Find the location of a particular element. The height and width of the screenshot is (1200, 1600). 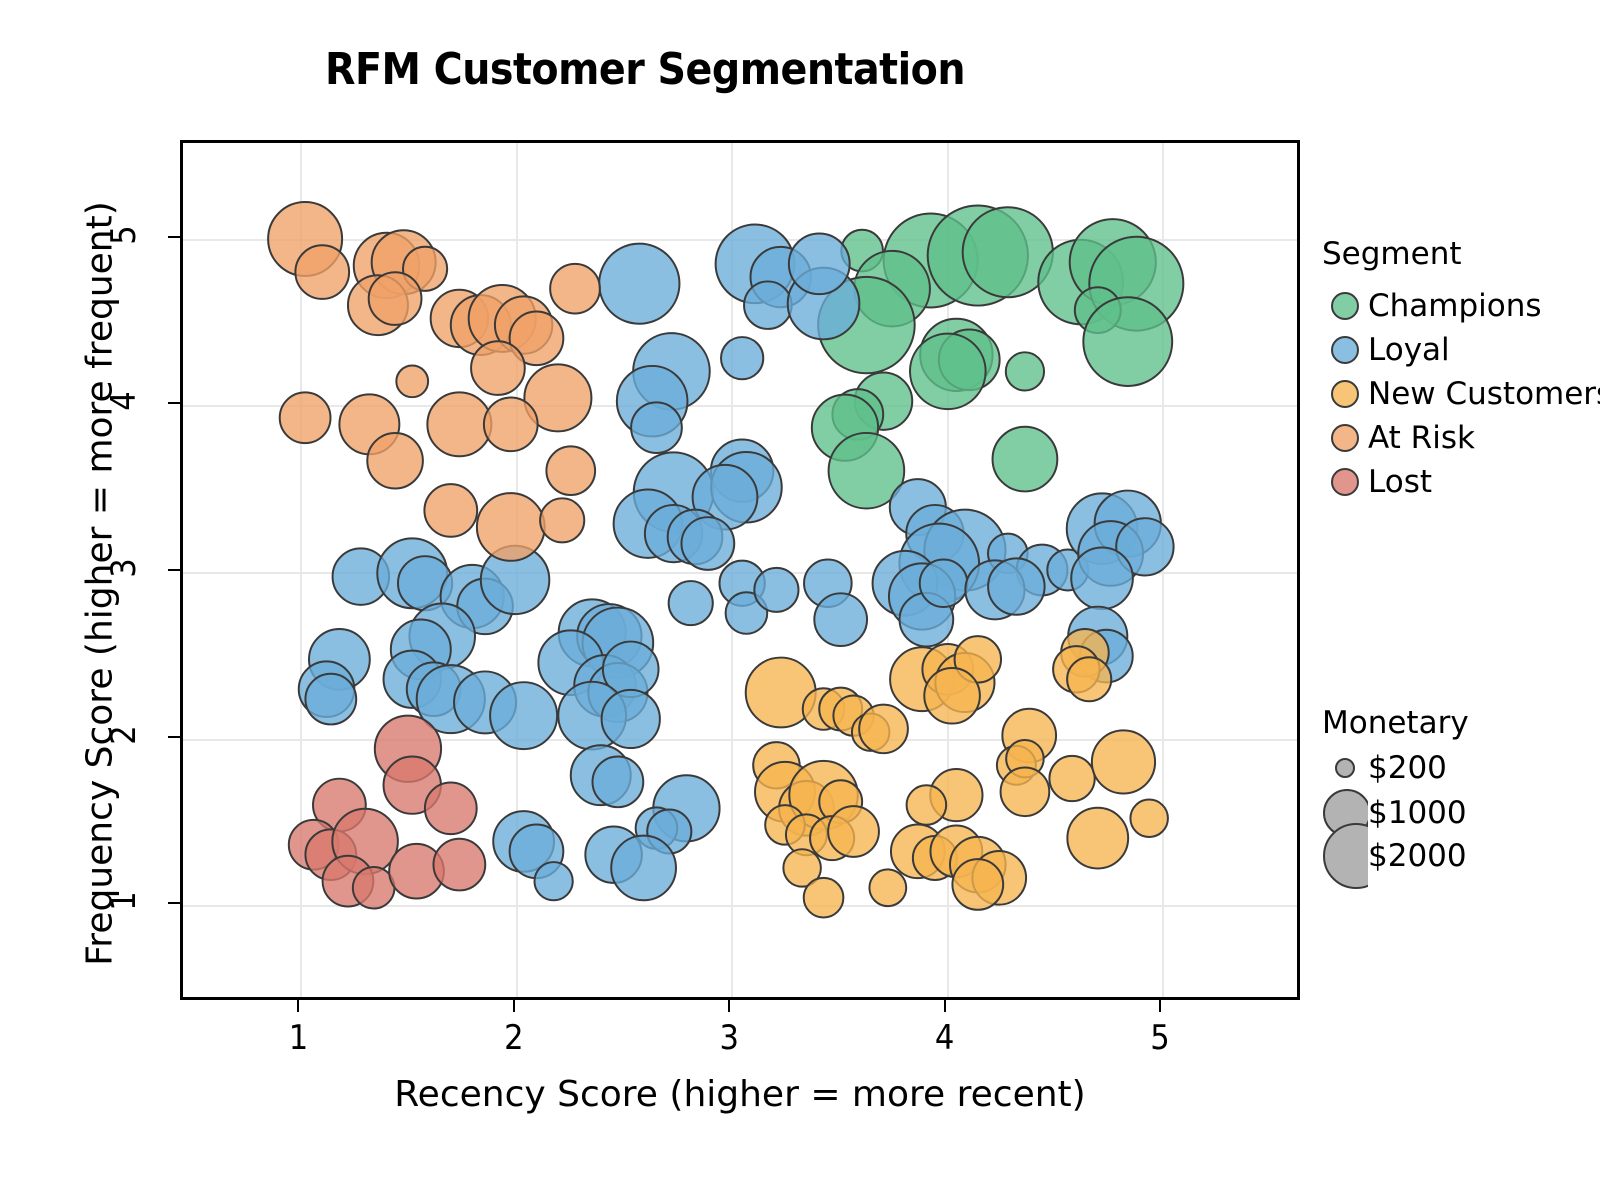

monetary-legend-item-200: $200 is located at coordinates (1384, 768).